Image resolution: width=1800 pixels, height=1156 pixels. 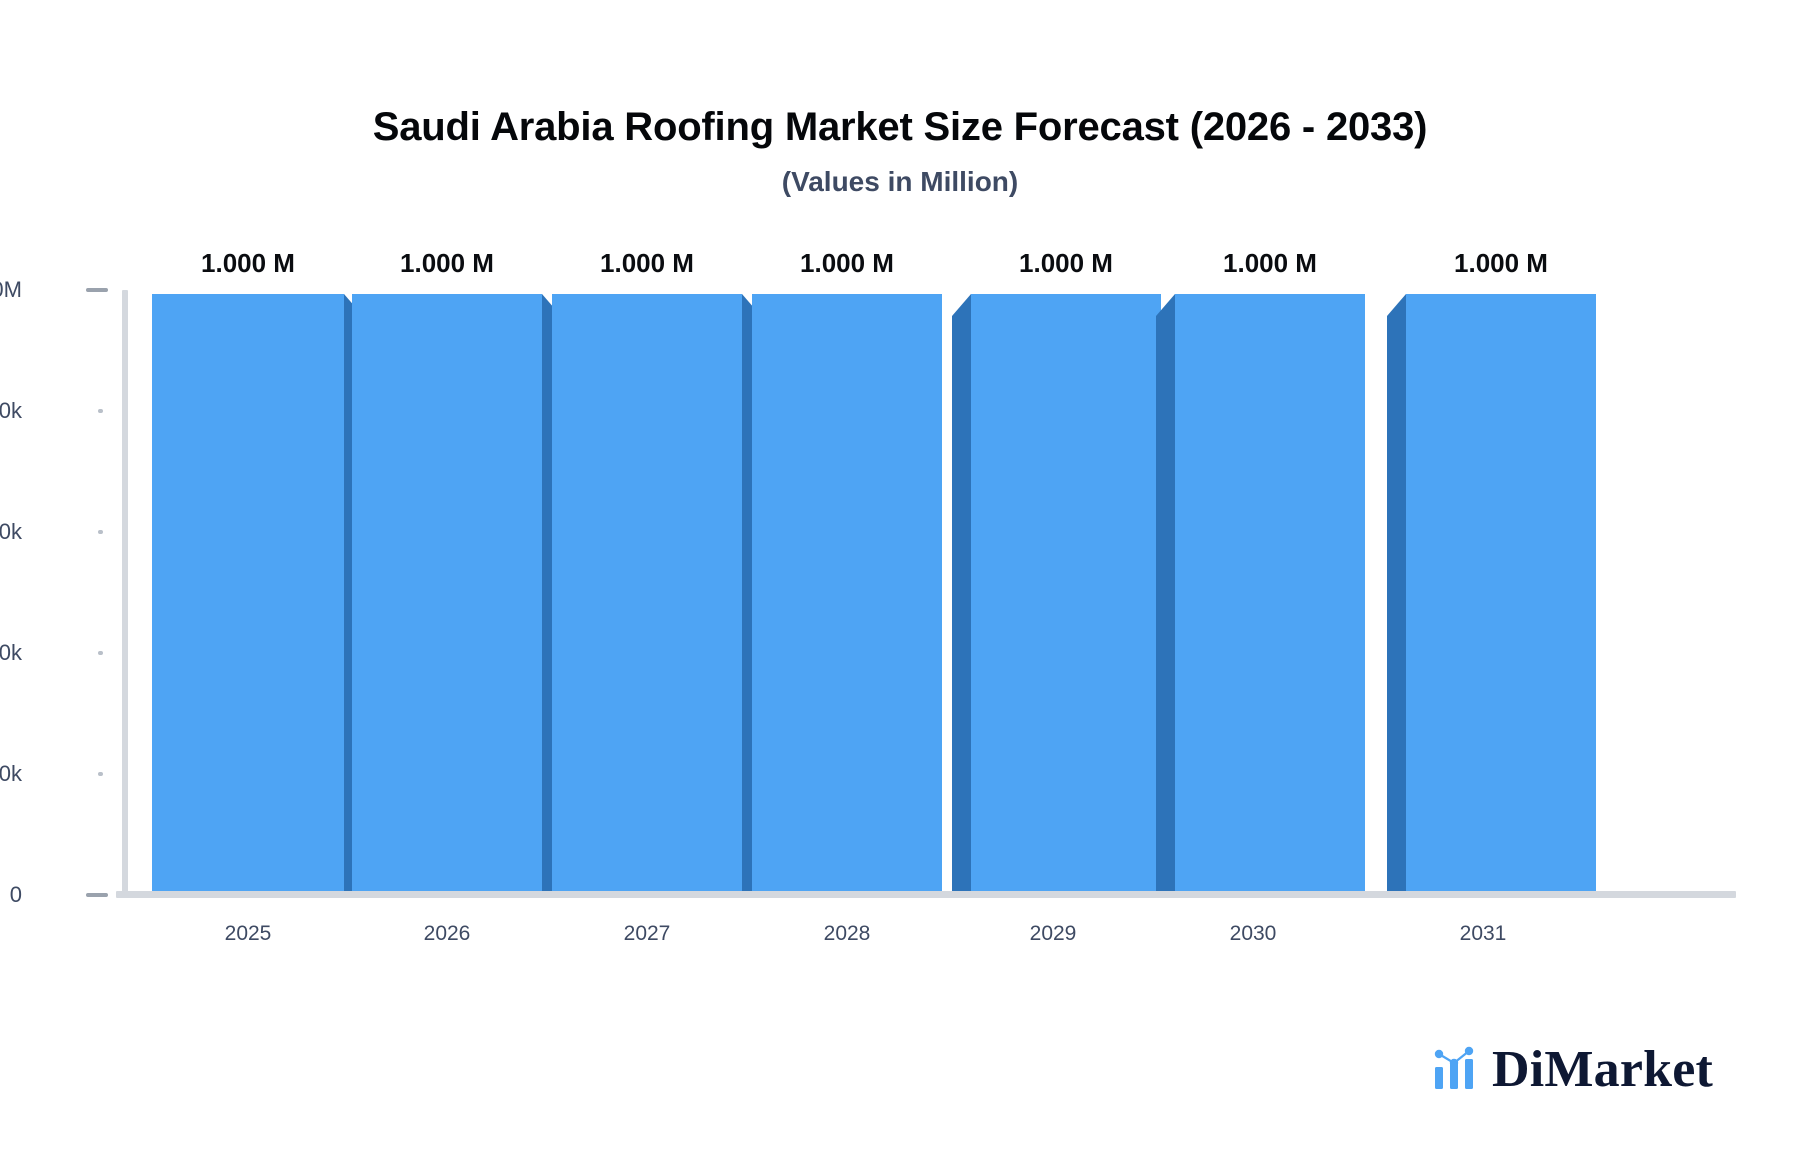 I want to click on y-tick-label: 1.0M, so click(x=11, y=289).